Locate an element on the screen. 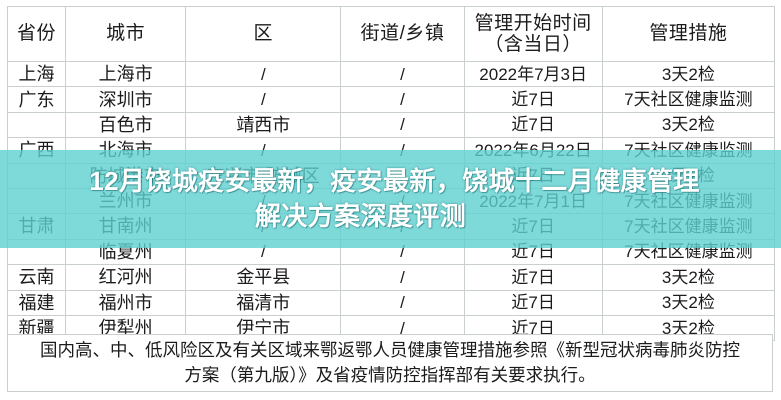 This screenshot has height=400, width=781. cell-district: 东兴市/防城区 is located at coordinates (263, 175).